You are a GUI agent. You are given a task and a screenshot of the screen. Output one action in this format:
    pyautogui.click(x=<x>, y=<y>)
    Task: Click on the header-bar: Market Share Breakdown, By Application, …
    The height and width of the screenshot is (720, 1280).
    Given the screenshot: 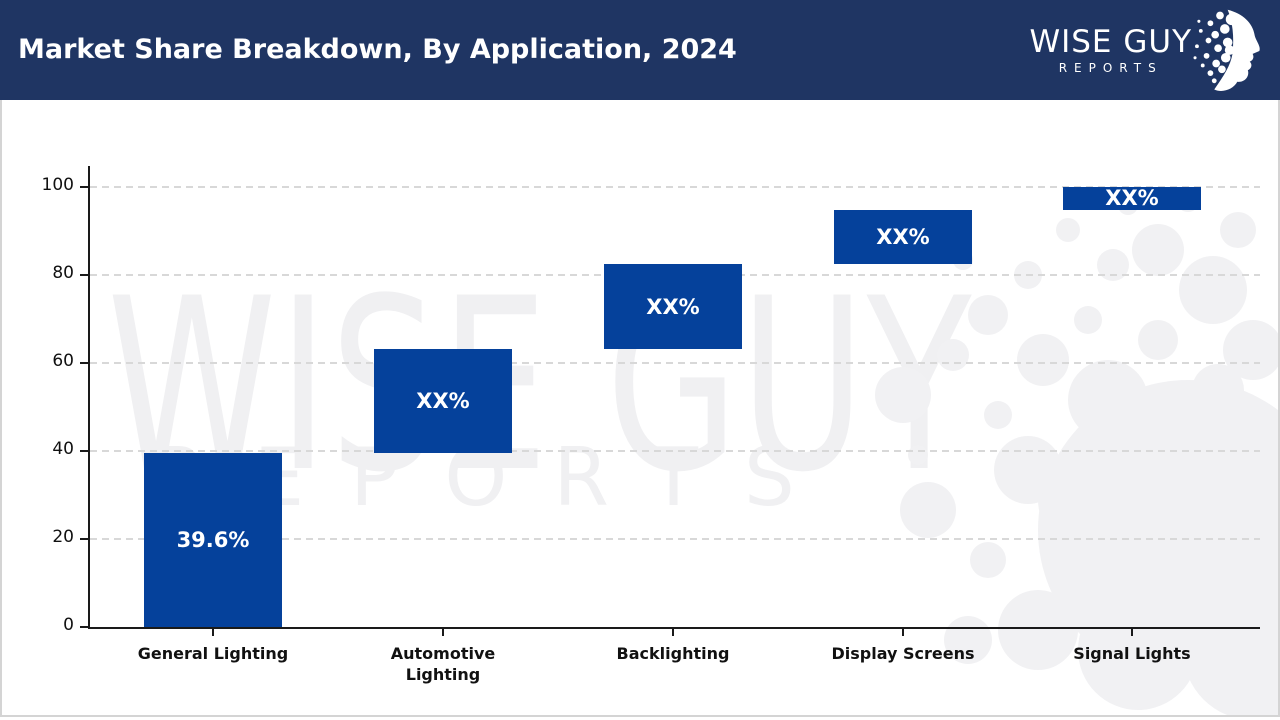 What is the action you would take?
    pyautogui.click(x=640, y=50)
    